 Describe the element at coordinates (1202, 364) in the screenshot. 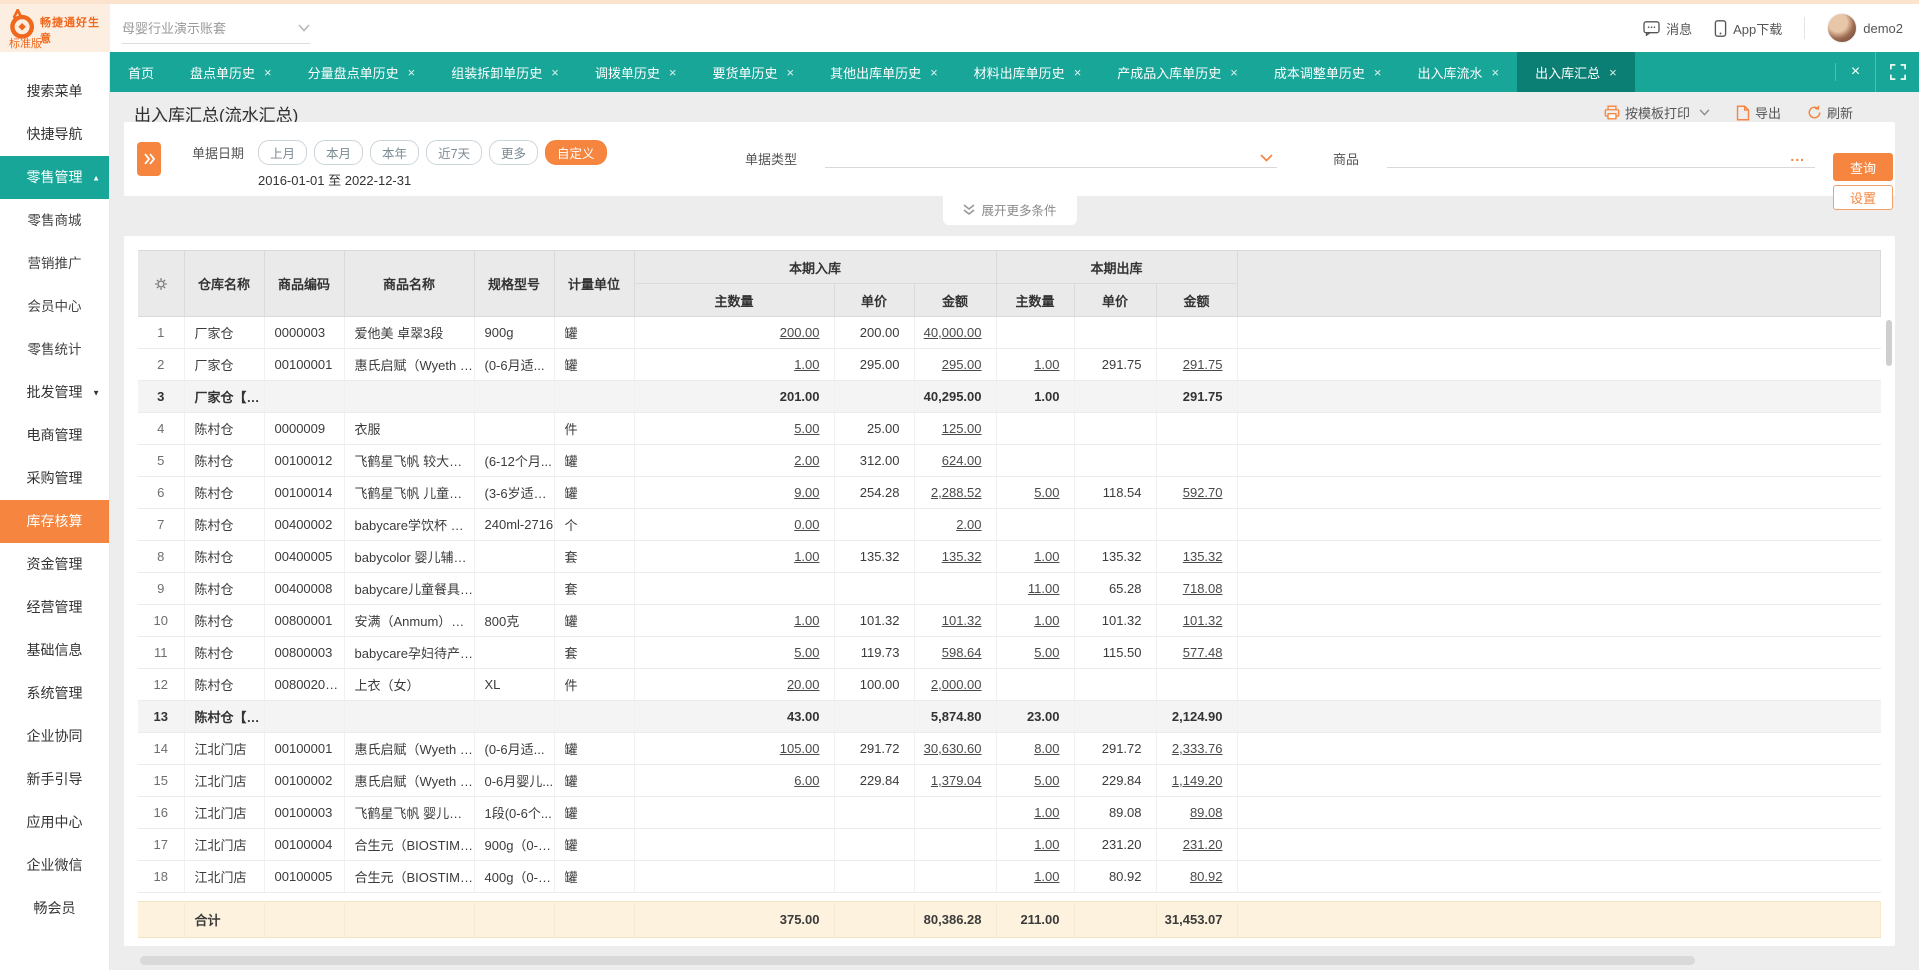

I see `cell-out-amount-link: 291.75` at that location.